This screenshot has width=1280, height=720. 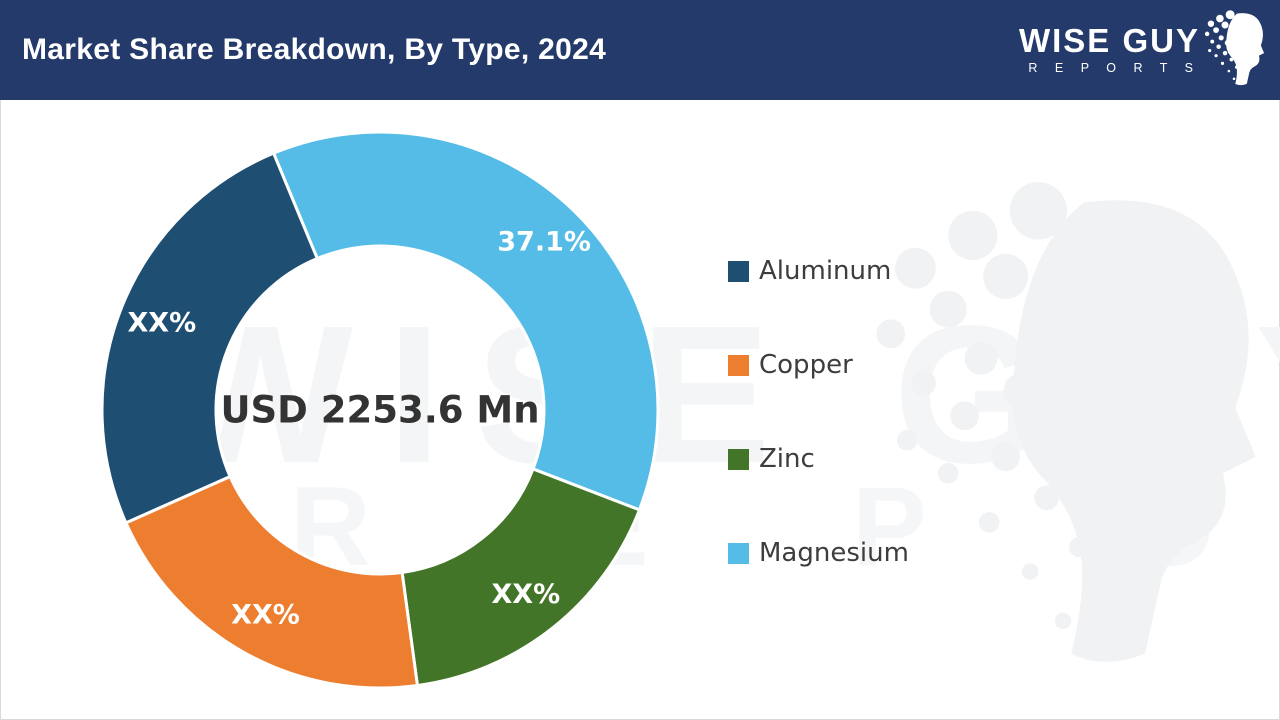 I want to click on segment-percent-label-aluminum: XX%, so click(x=161, y=322).